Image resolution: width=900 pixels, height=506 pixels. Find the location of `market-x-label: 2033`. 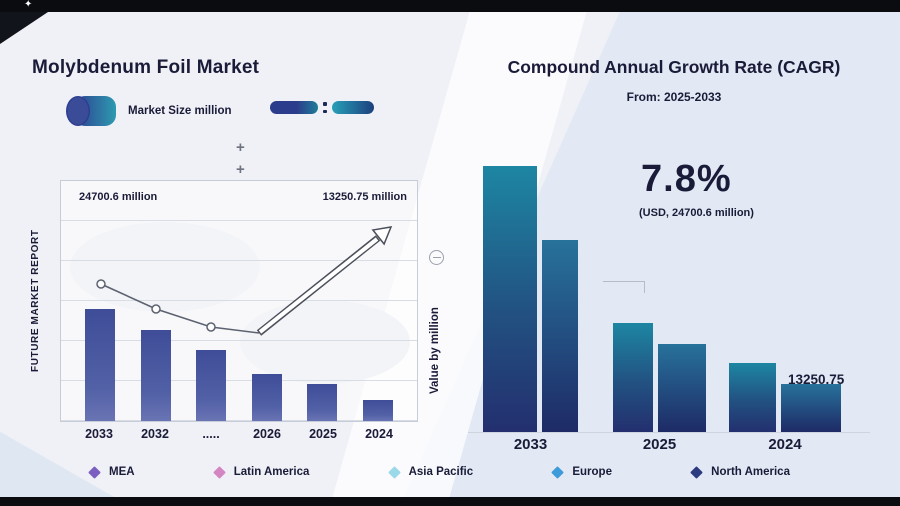

market-x-label: 2033 is located at coordinates (99, 434).